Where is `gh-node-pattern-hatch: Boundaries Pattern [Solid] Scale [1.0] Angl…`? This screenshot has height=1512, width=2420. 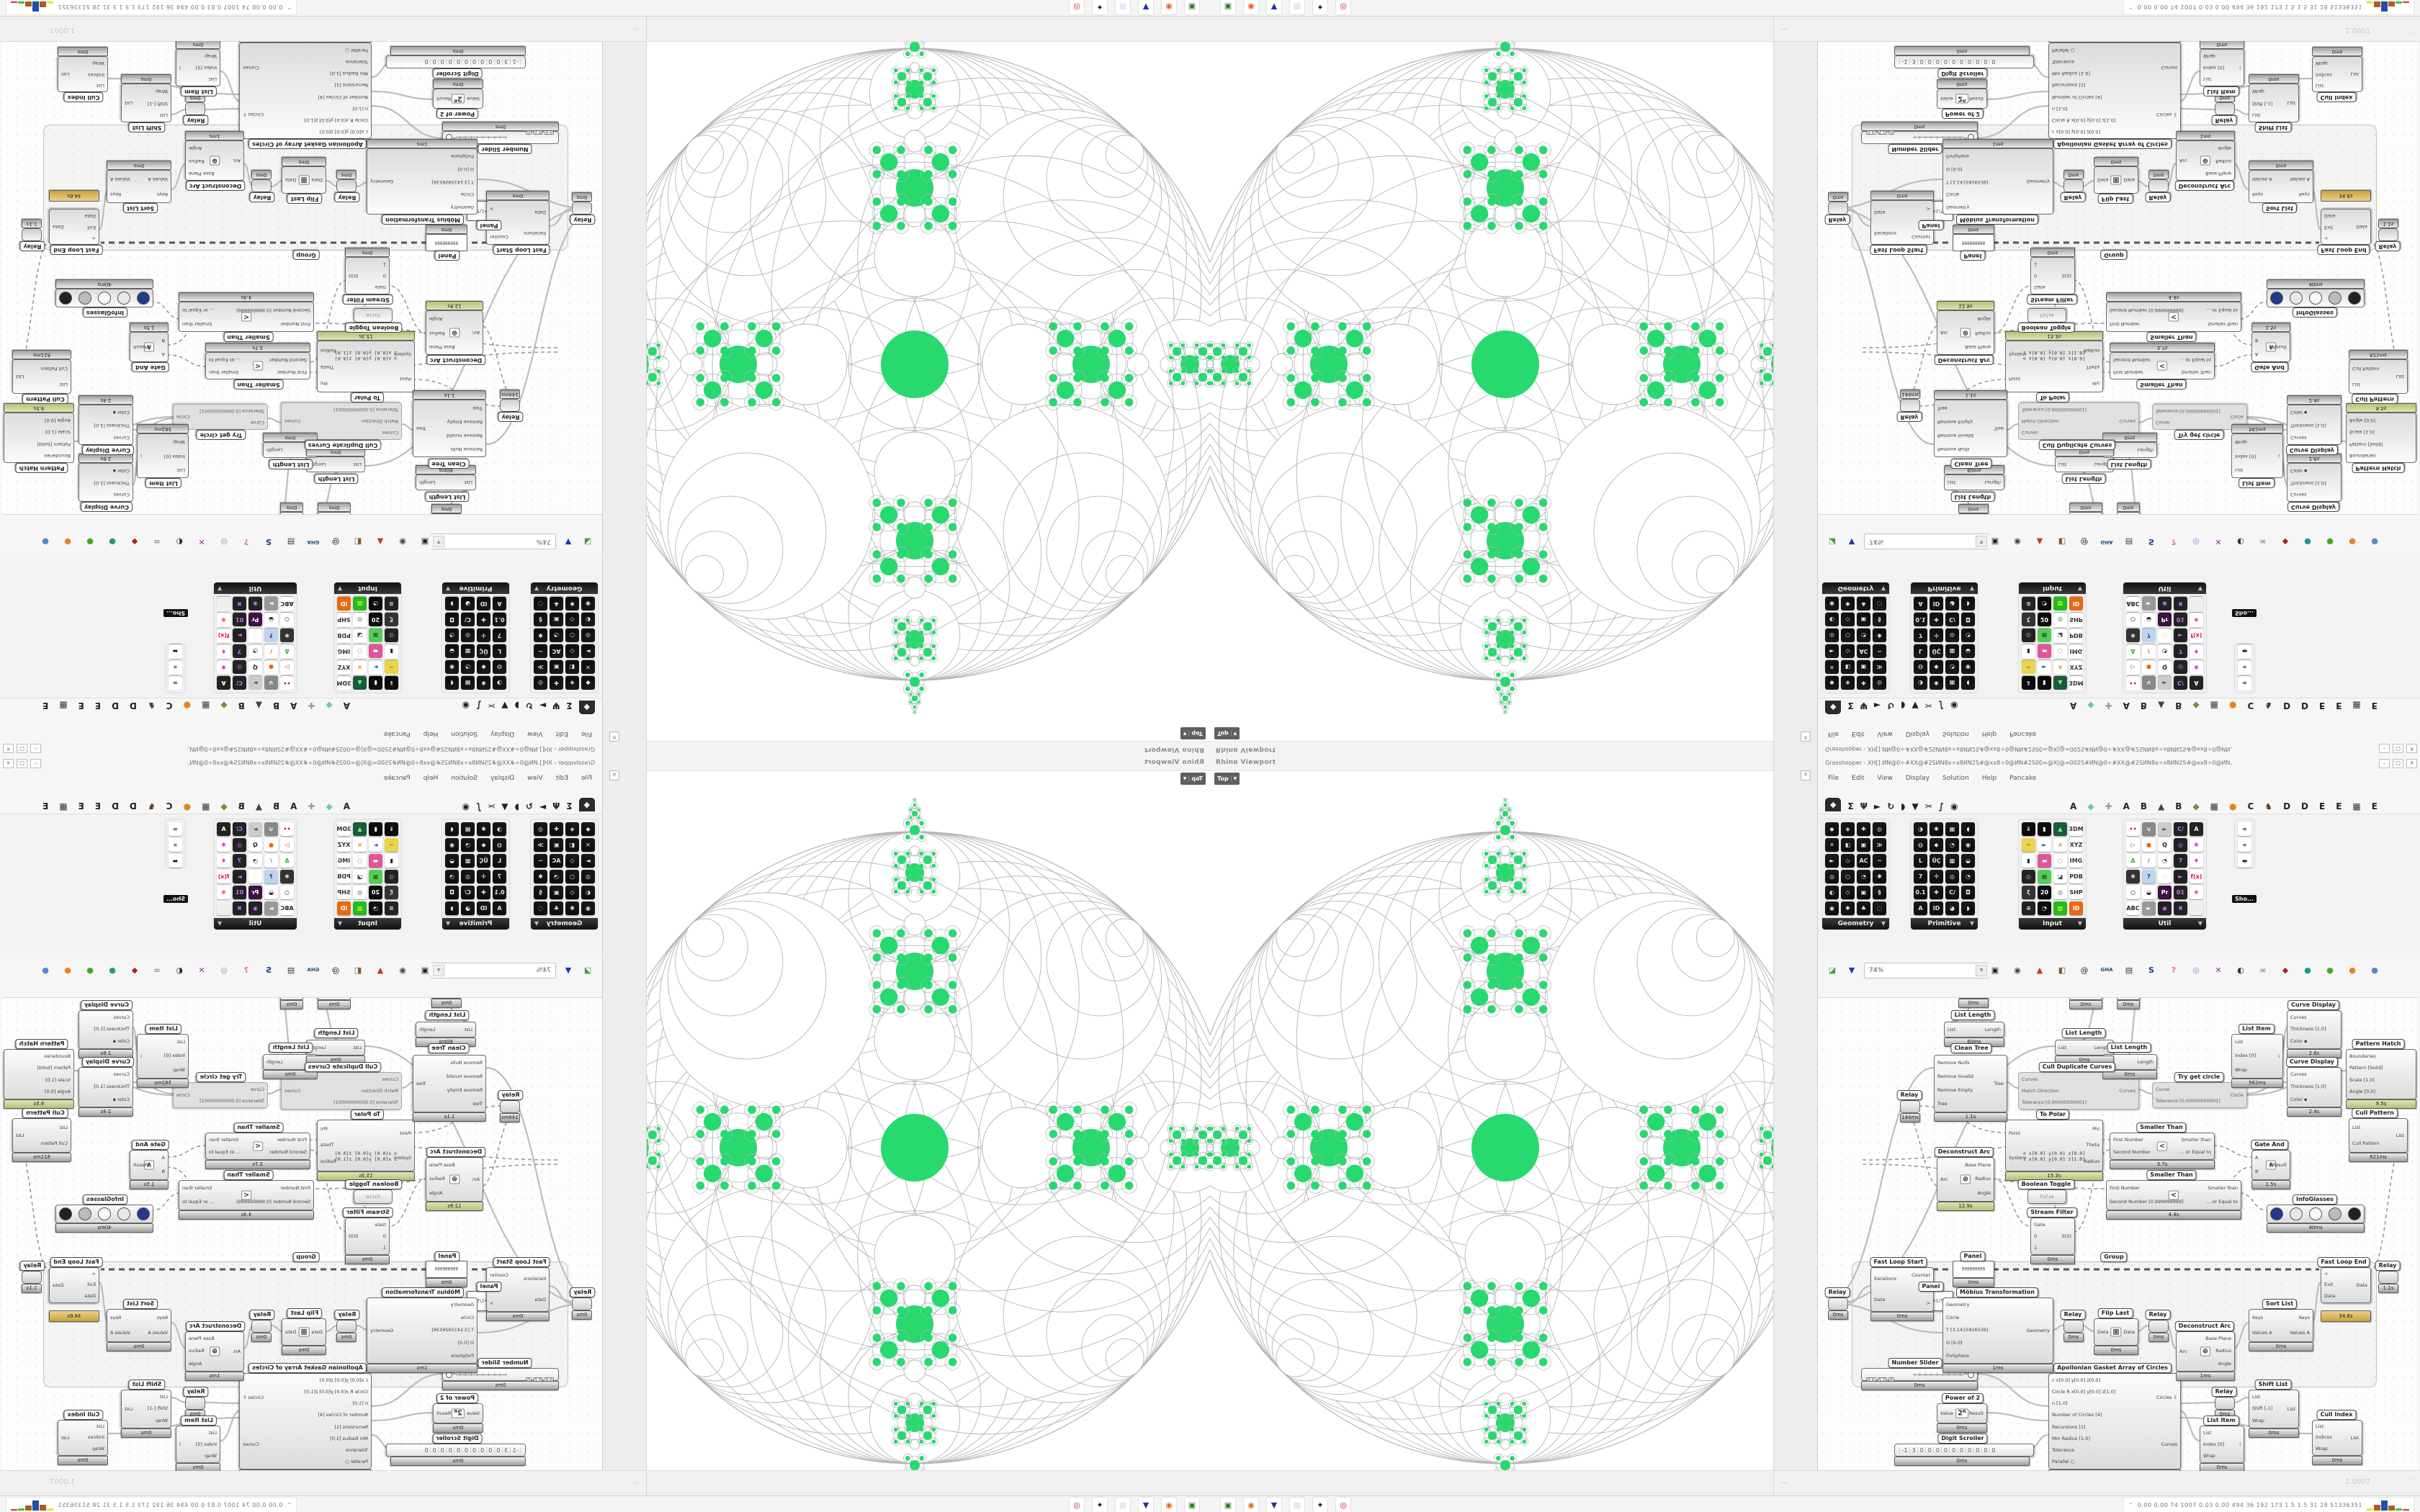
gh-node-pattern-hatch: Boundaries Pattern [Solid] Scale [1.0] Angl… is located at coordinates (39, 1074).